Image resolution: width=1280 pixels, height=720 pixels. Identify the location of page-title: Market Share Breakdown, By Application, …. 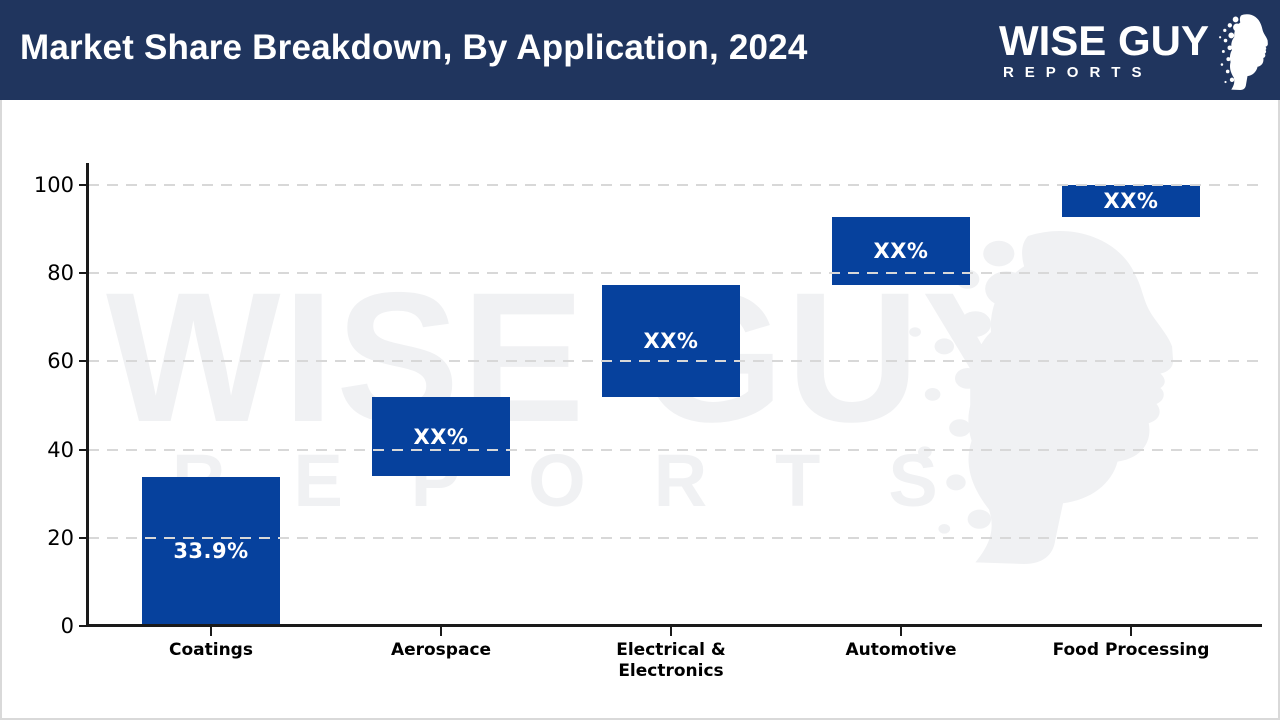
(414, 47).